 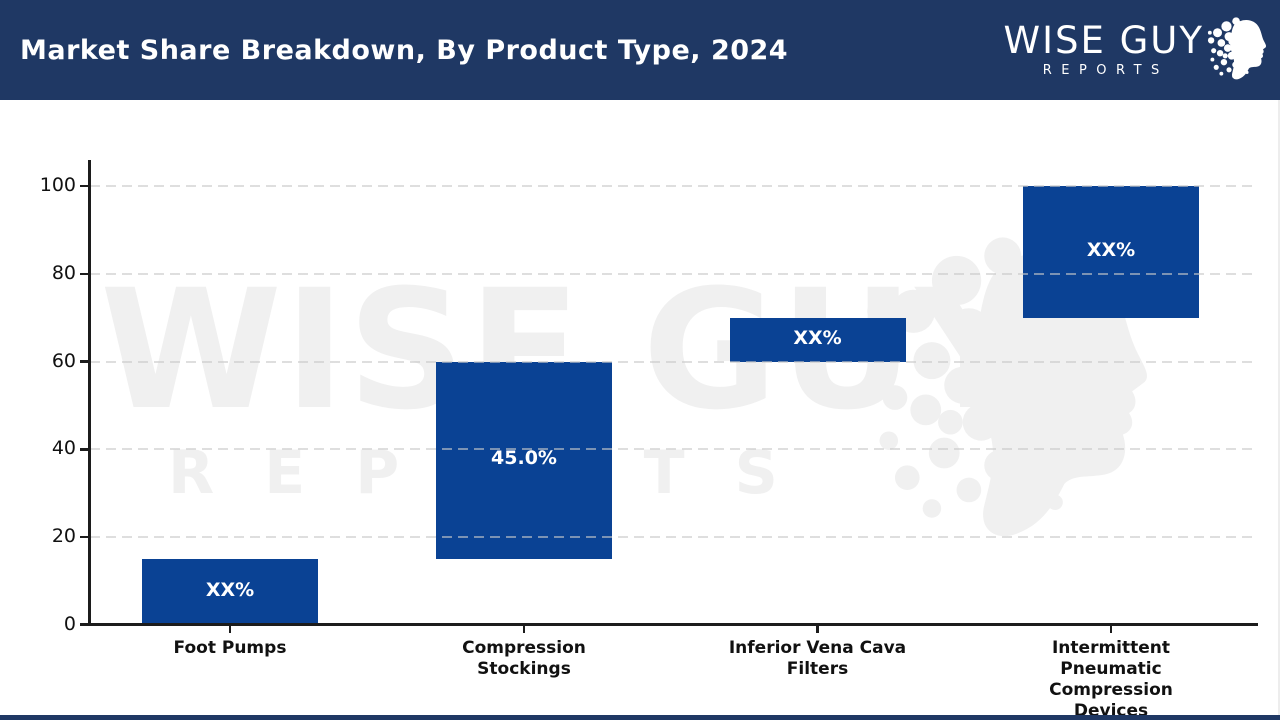 I want to click on logo-wordmark: WISE GUY, so click(x=1103, y=41).